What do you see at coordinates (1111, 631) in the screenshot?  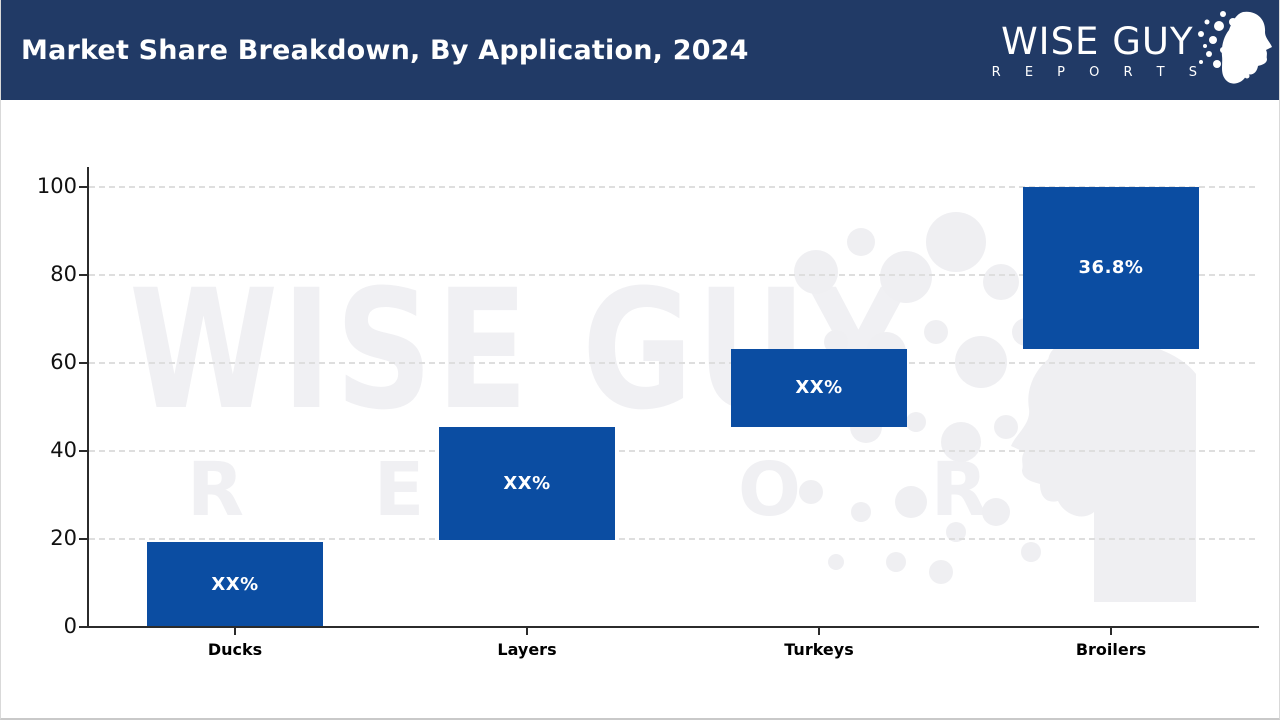 I see `x-tick-mark-broilers` at bounding box center [1111, 631].